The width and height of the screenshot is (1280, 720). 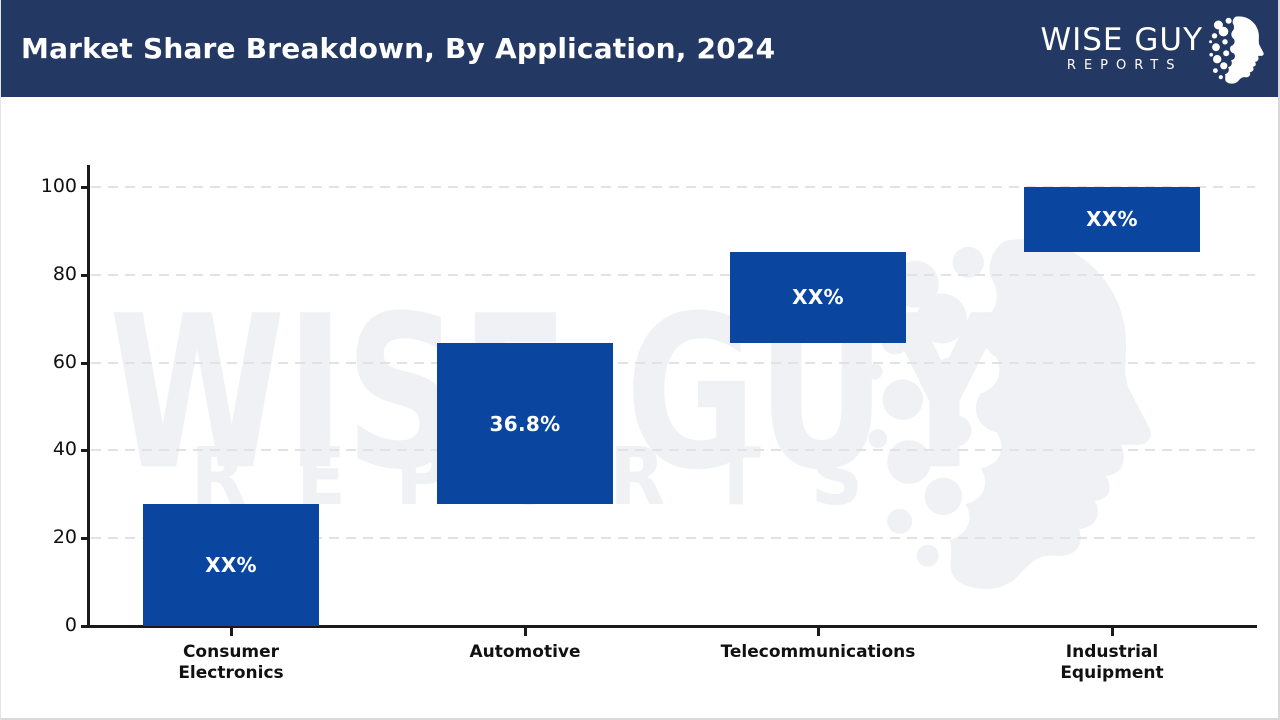 I want to click on x-axis-category-label: Industrial Equipment, so click(x=1112, y=663).